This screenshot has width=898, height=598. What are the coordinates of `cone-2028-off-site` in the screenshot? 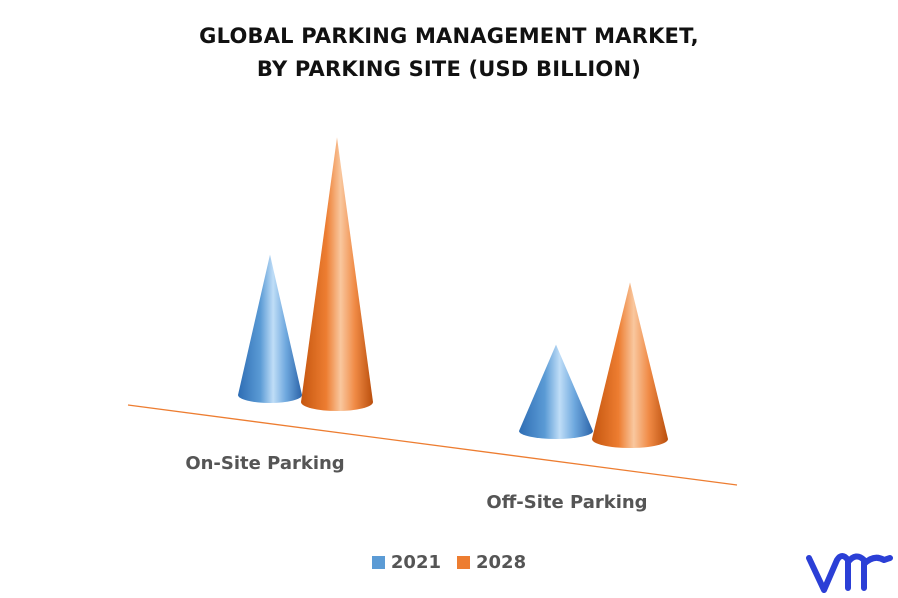 It's located at (630, 365).